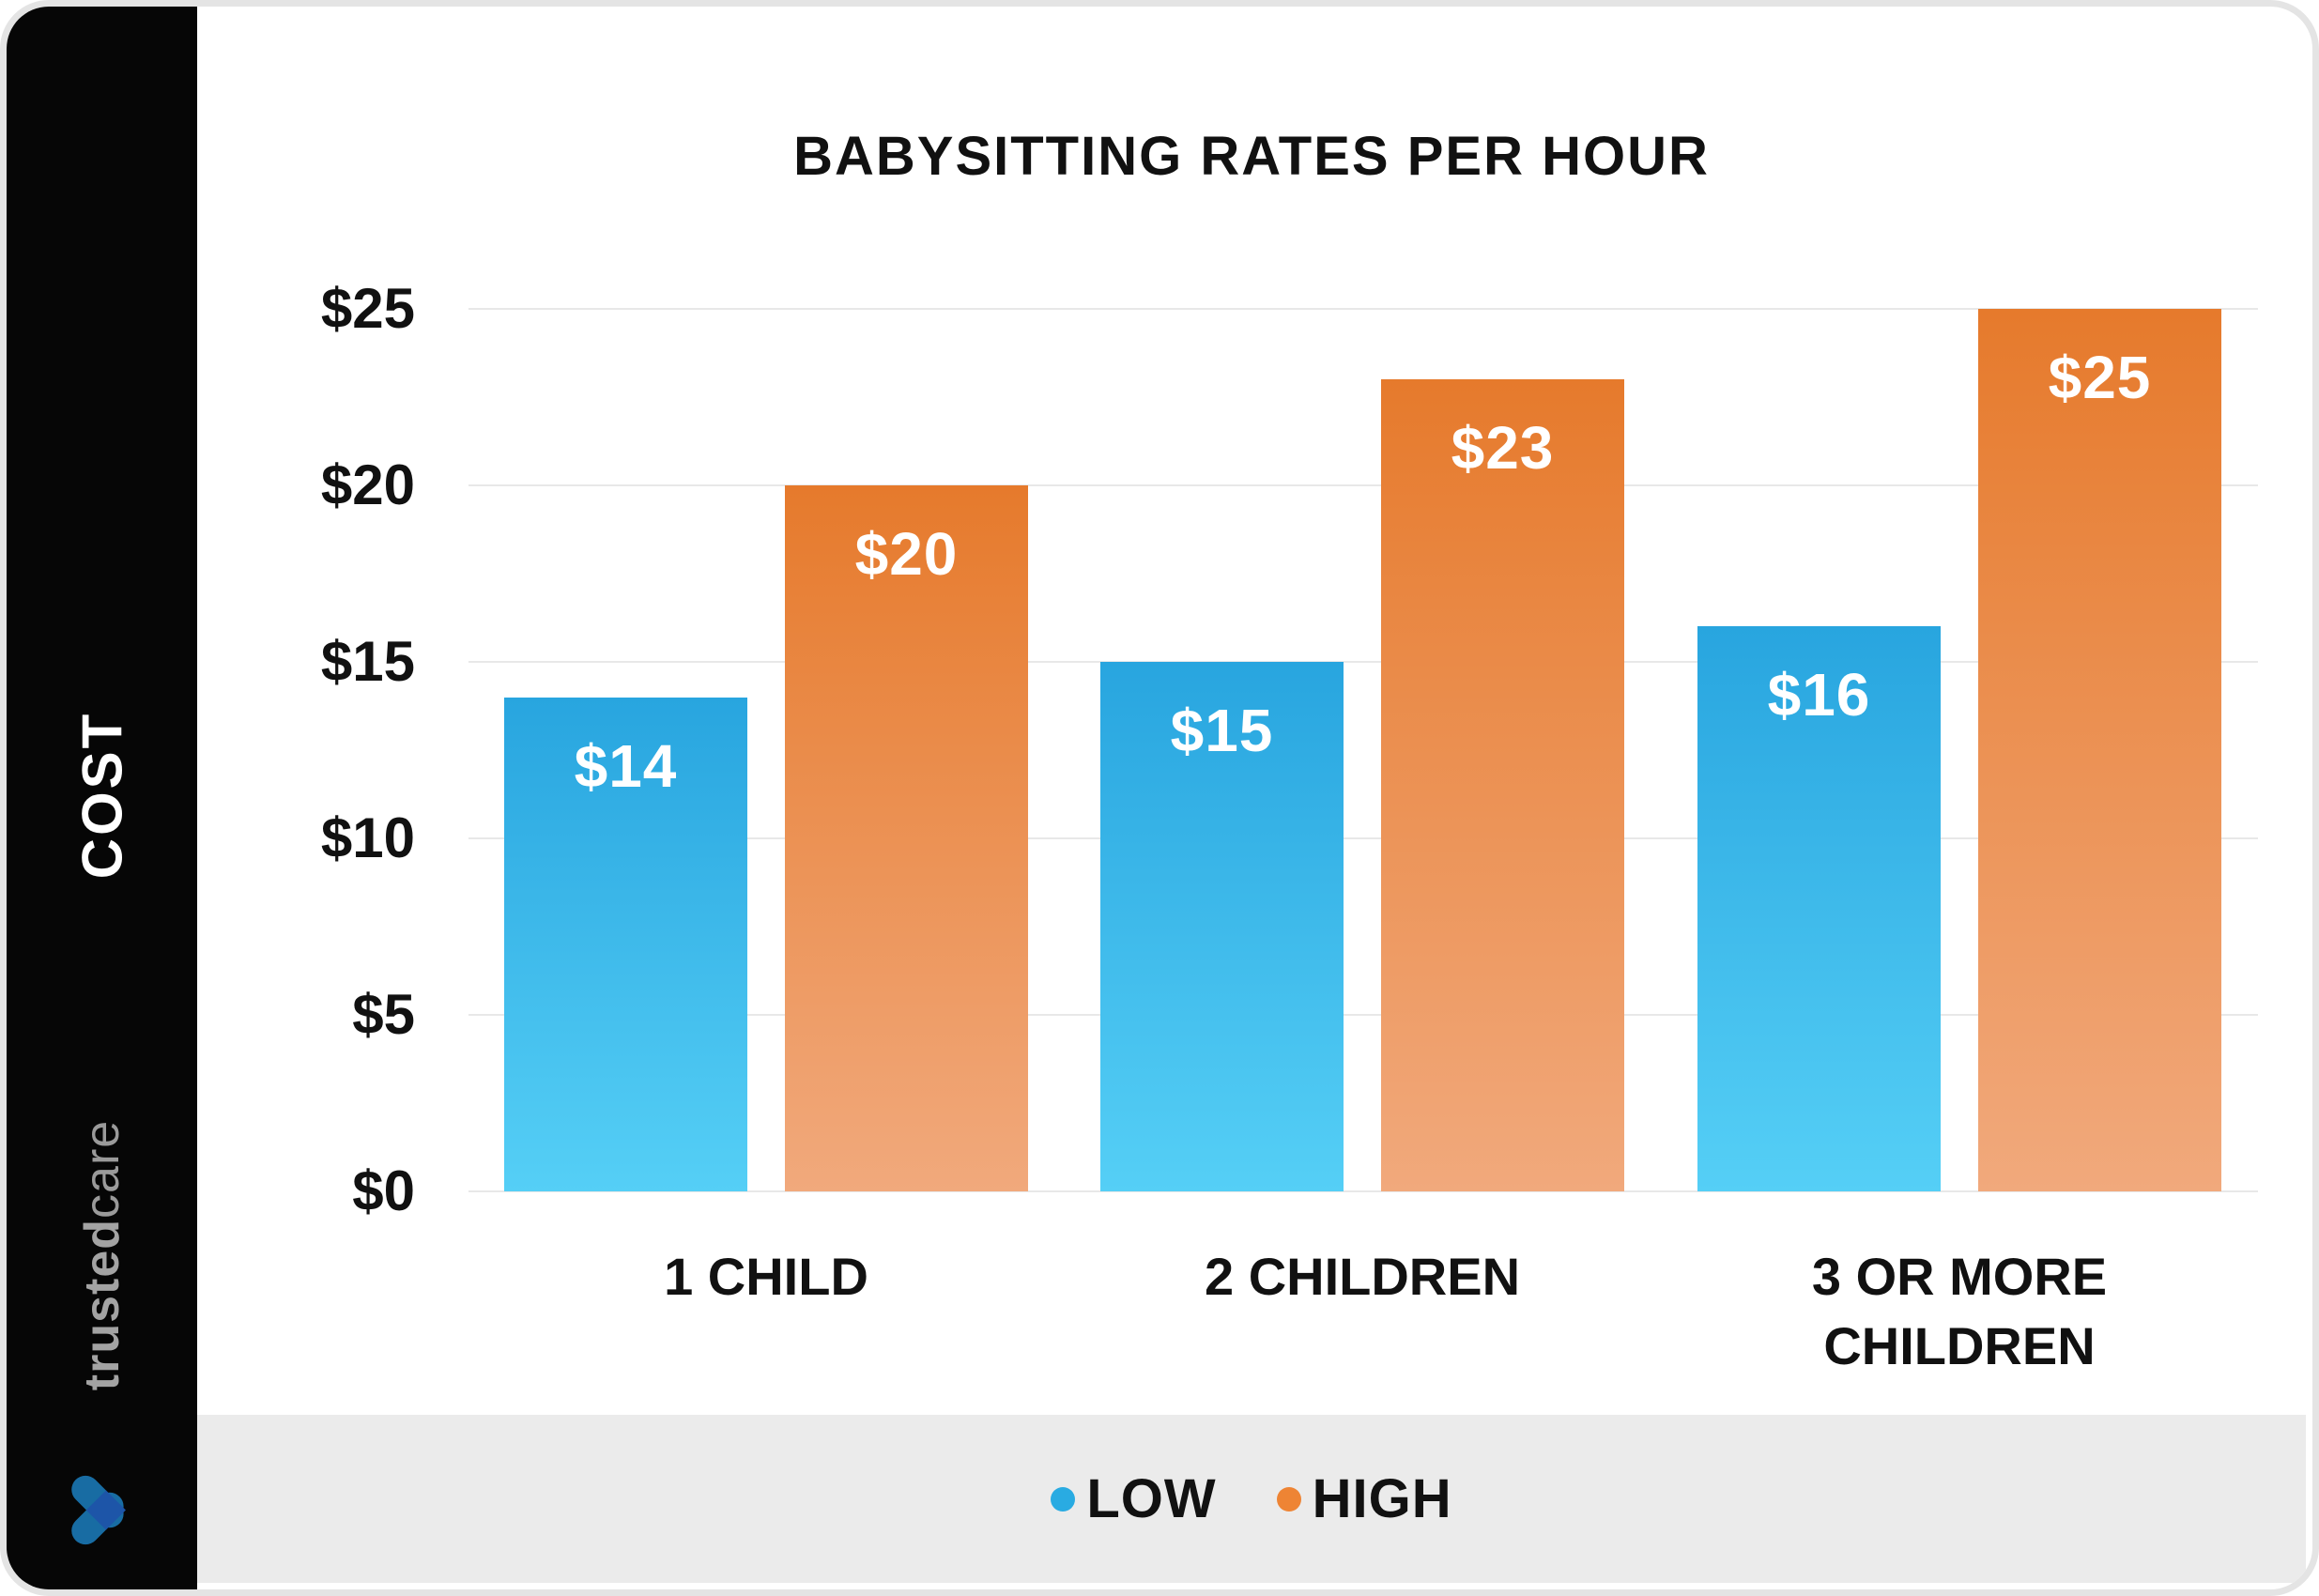 This screenshot has height=1596, width=2319. I want to click on bar-low: $14, so click(625, 944).